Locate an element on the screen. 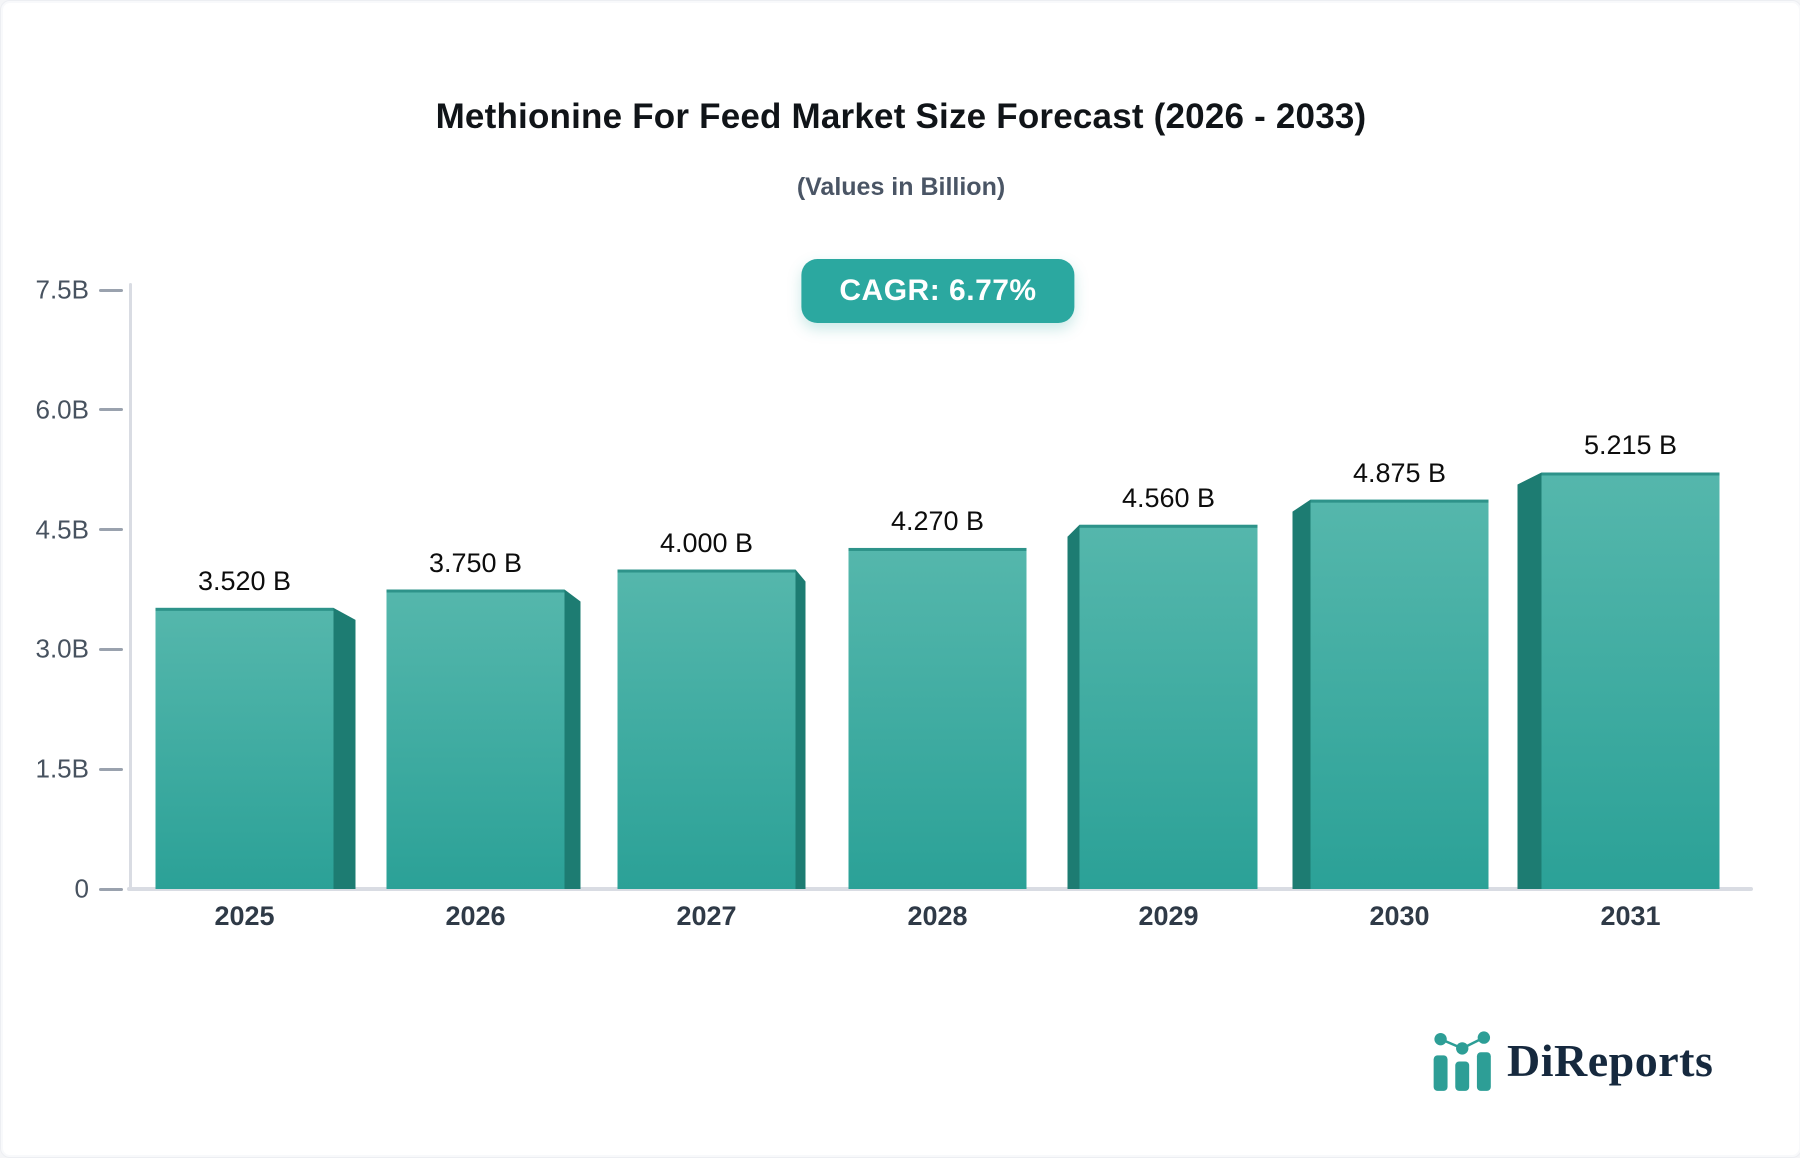 The height and width of the screenshot is (1158, 1800). x-axis-baseline is located at coordinates (940, 889).